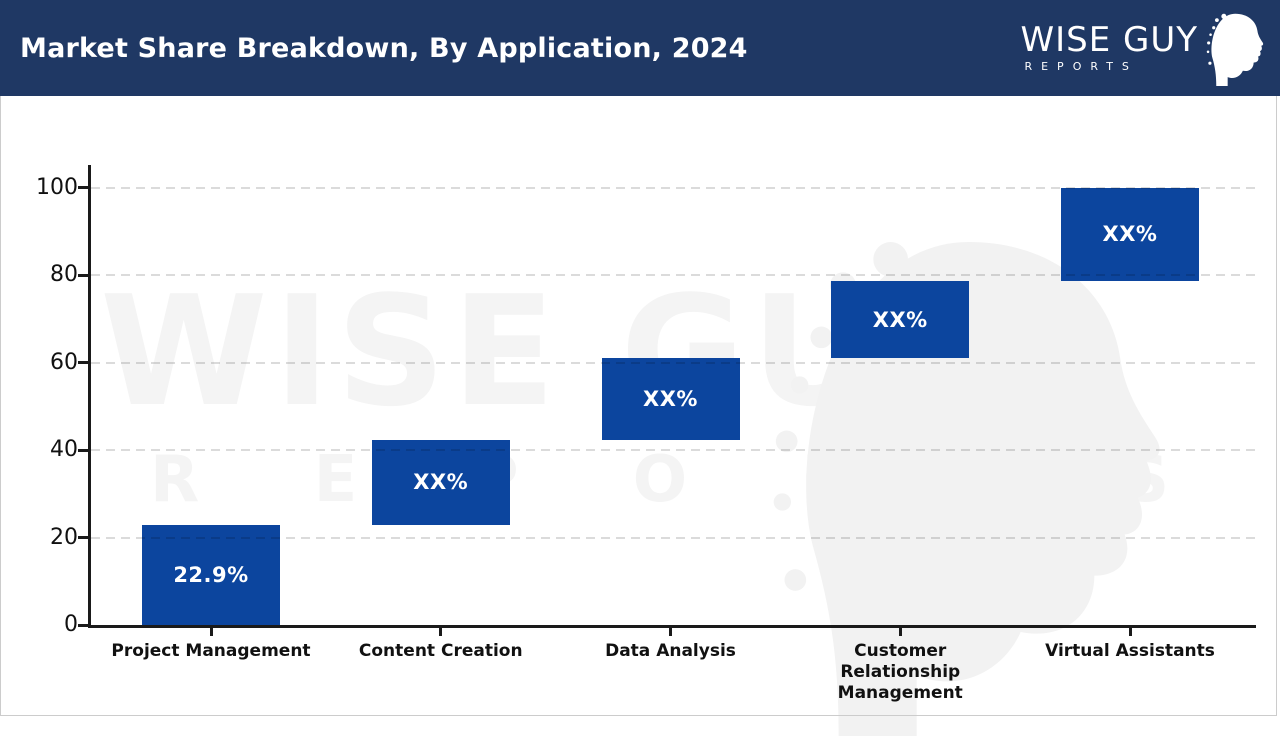 This screenshot has width=1280, height=736. Describe the element at coordinates (64, 449) in the screenshot. I see `y-tick-label: 40` at that location.